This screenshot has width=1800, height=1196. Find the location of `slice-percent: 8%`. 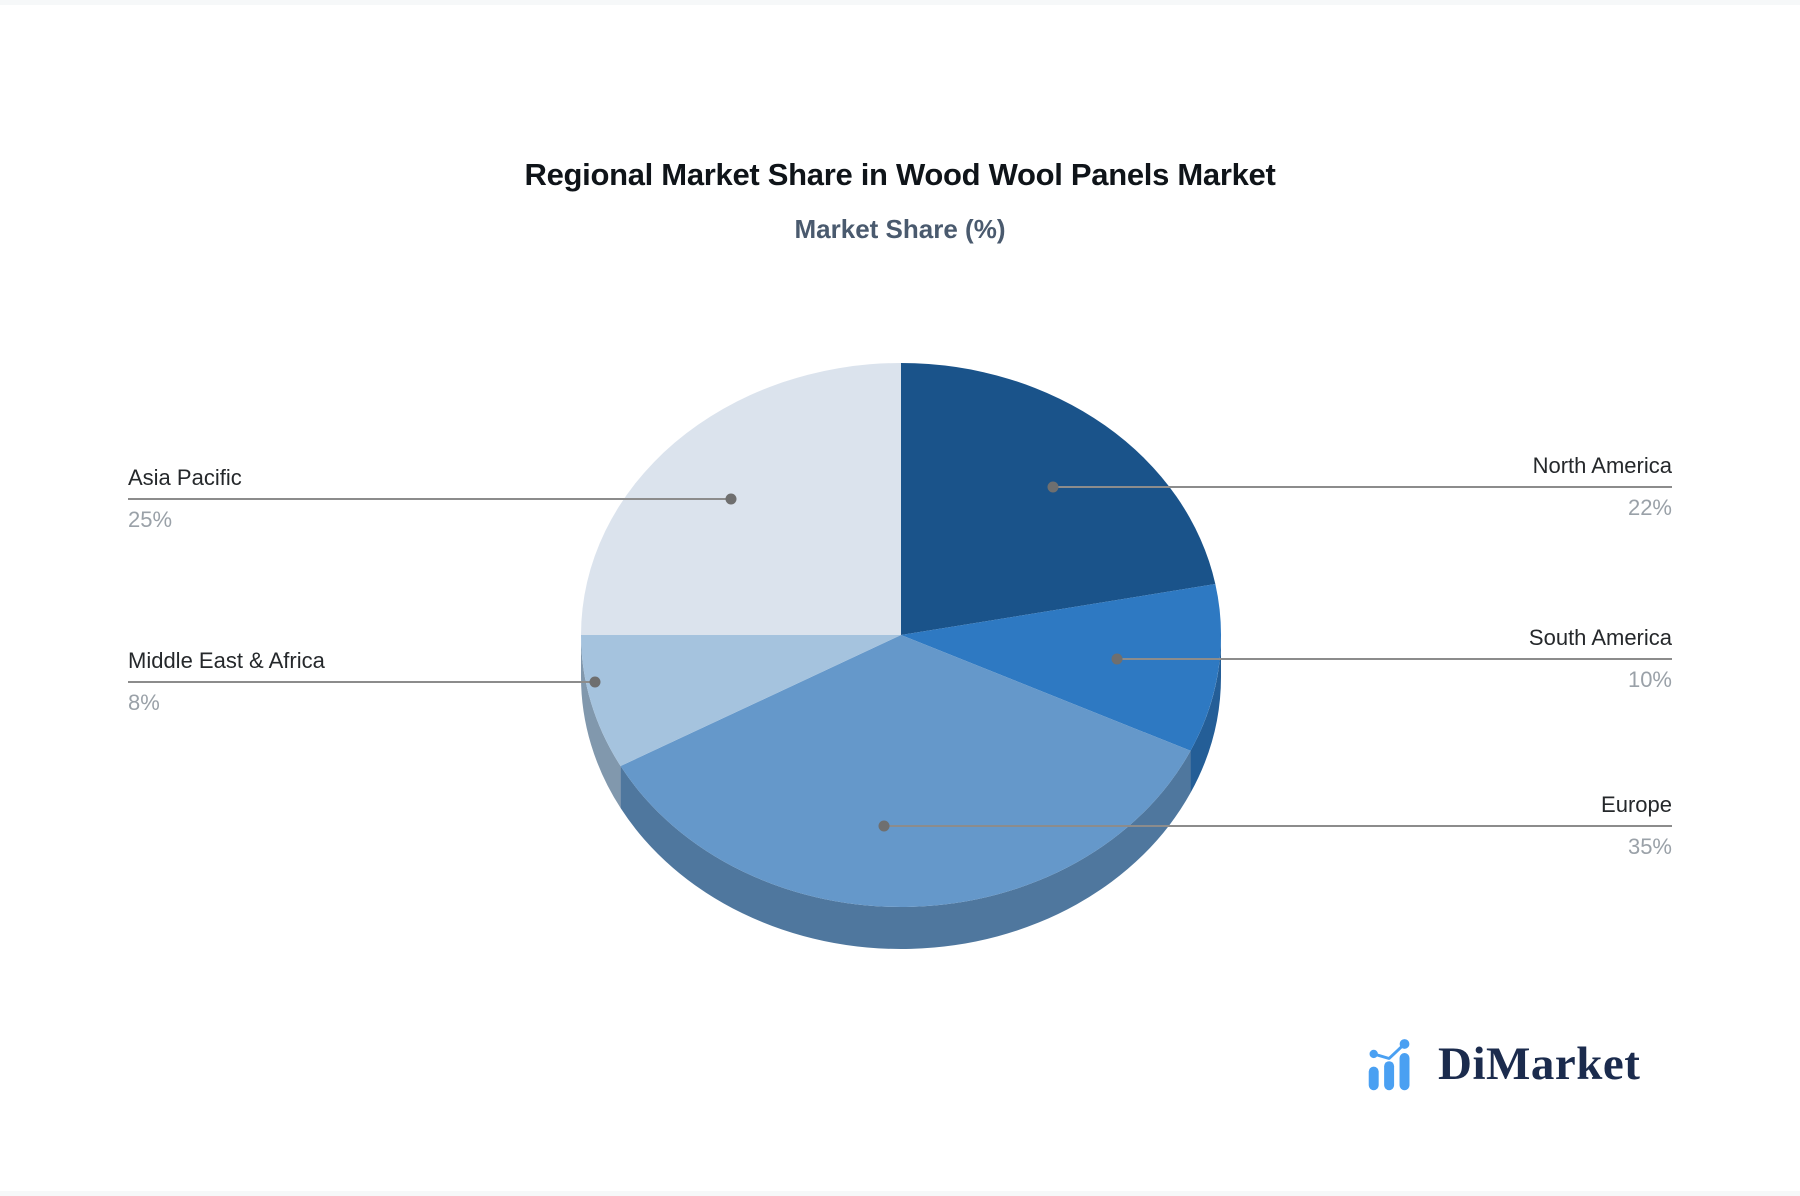

slice-percent: 8% is located at coordinates (144, 702).